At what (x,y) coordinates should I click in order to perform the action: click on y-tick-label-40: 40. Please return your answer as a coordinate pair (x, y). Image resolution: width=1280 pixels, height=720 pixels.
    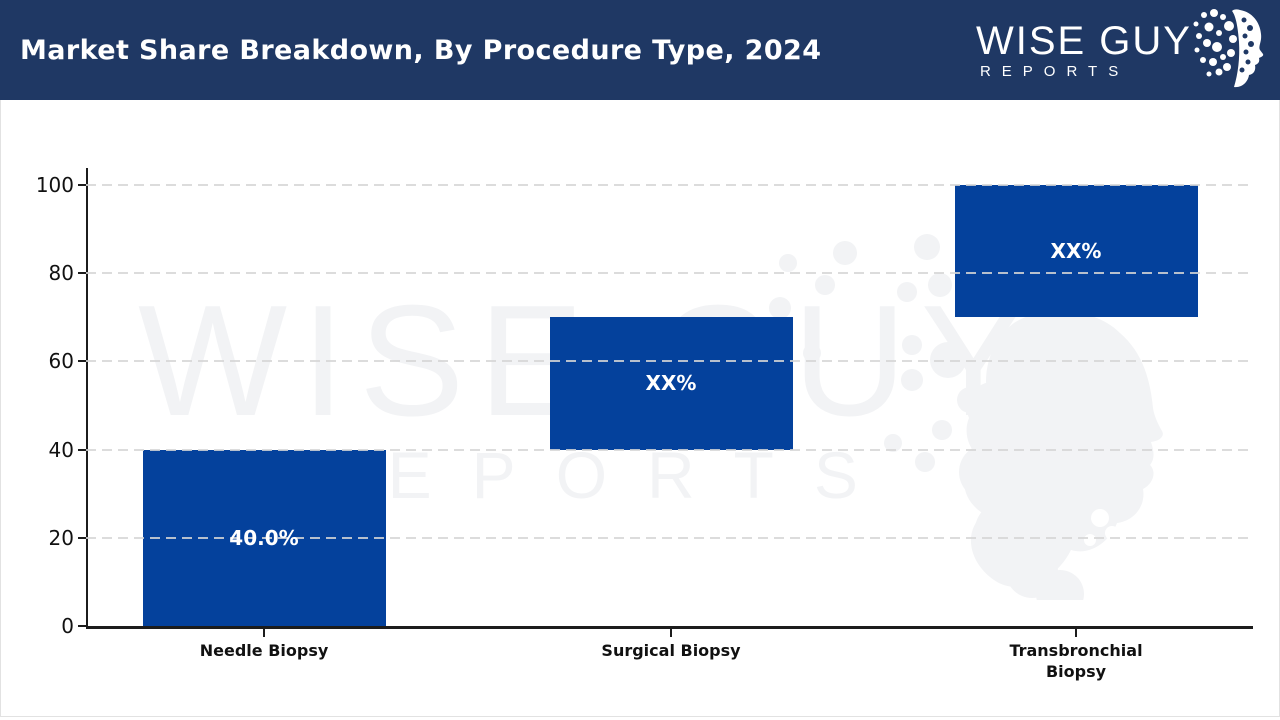
    Looking at the image, I should click on (61, 449).